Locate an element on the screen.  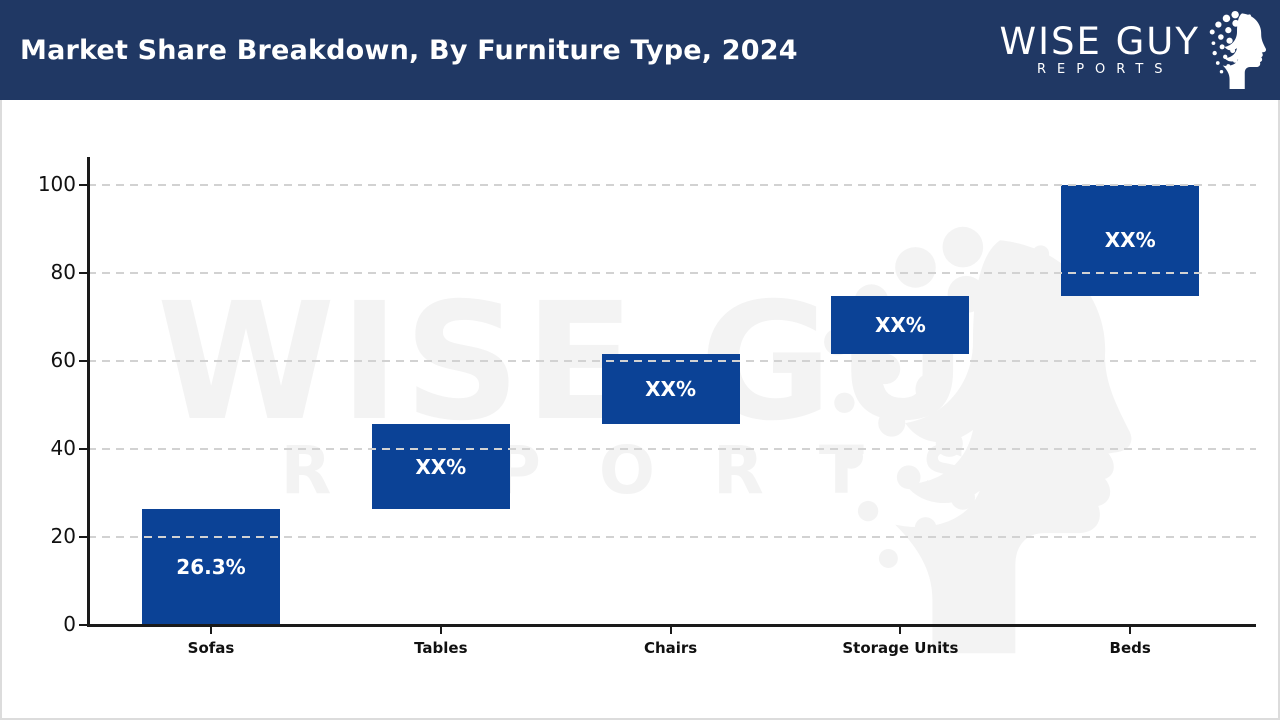
y-tick-label-20: 20 is located at coordinates (63, 536).